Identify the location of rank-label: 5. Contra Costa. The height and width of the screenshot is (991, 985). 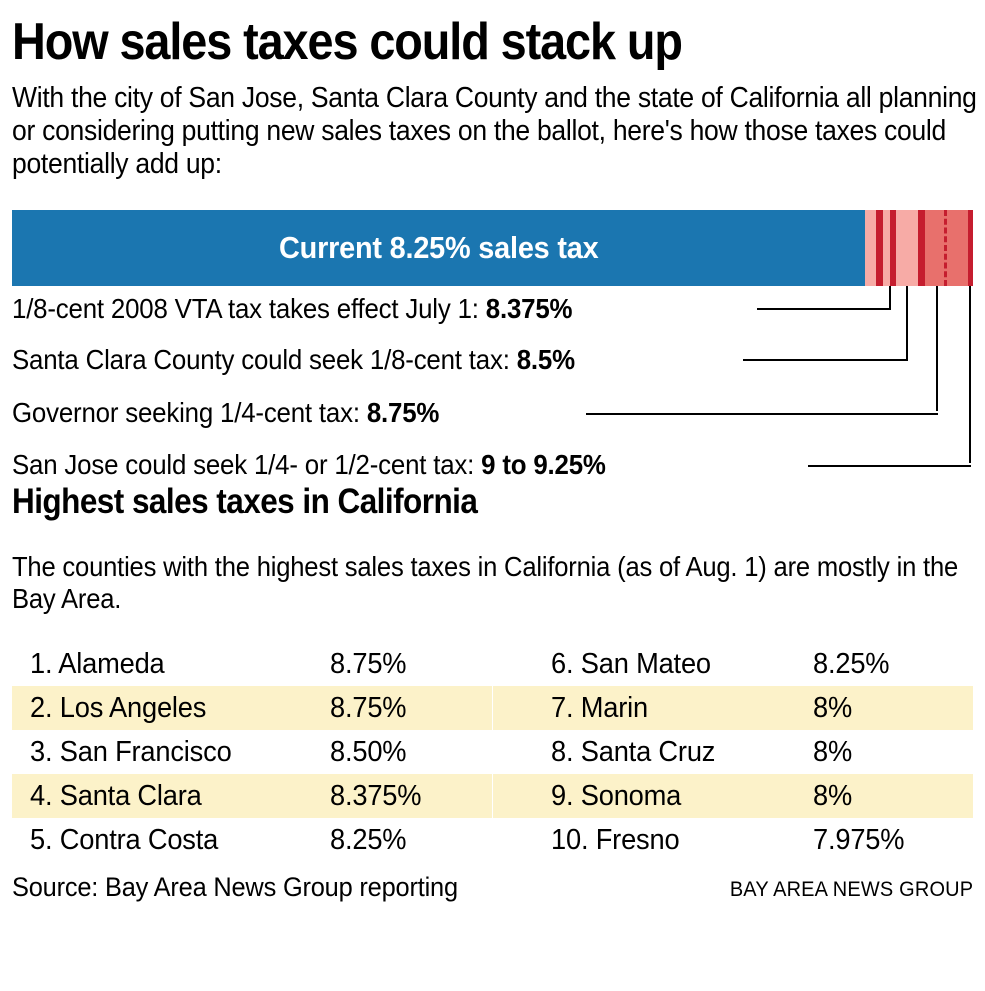
(124, 839).